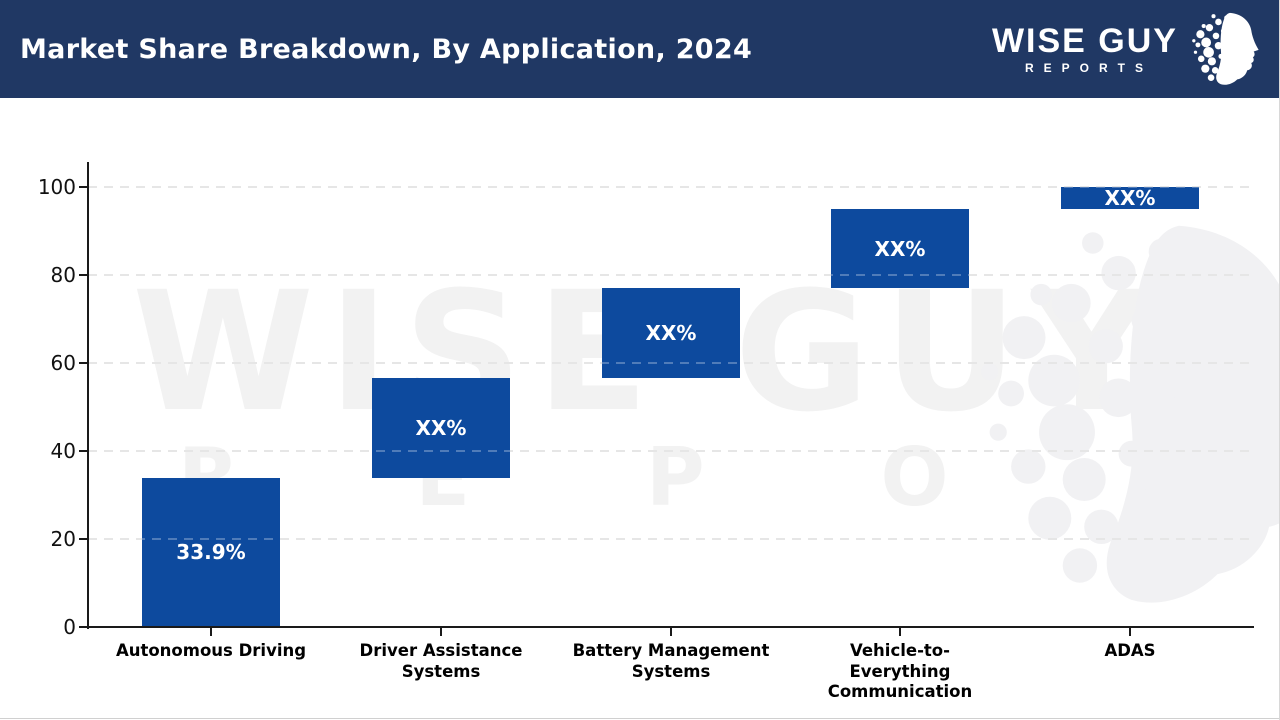 The height and width of the screenshot is (720, 1280). What do you see at coordinates (1225, 48) in the screenshot?
I see `dotted-head-profile-icon` at bounding box center [1225, 48].